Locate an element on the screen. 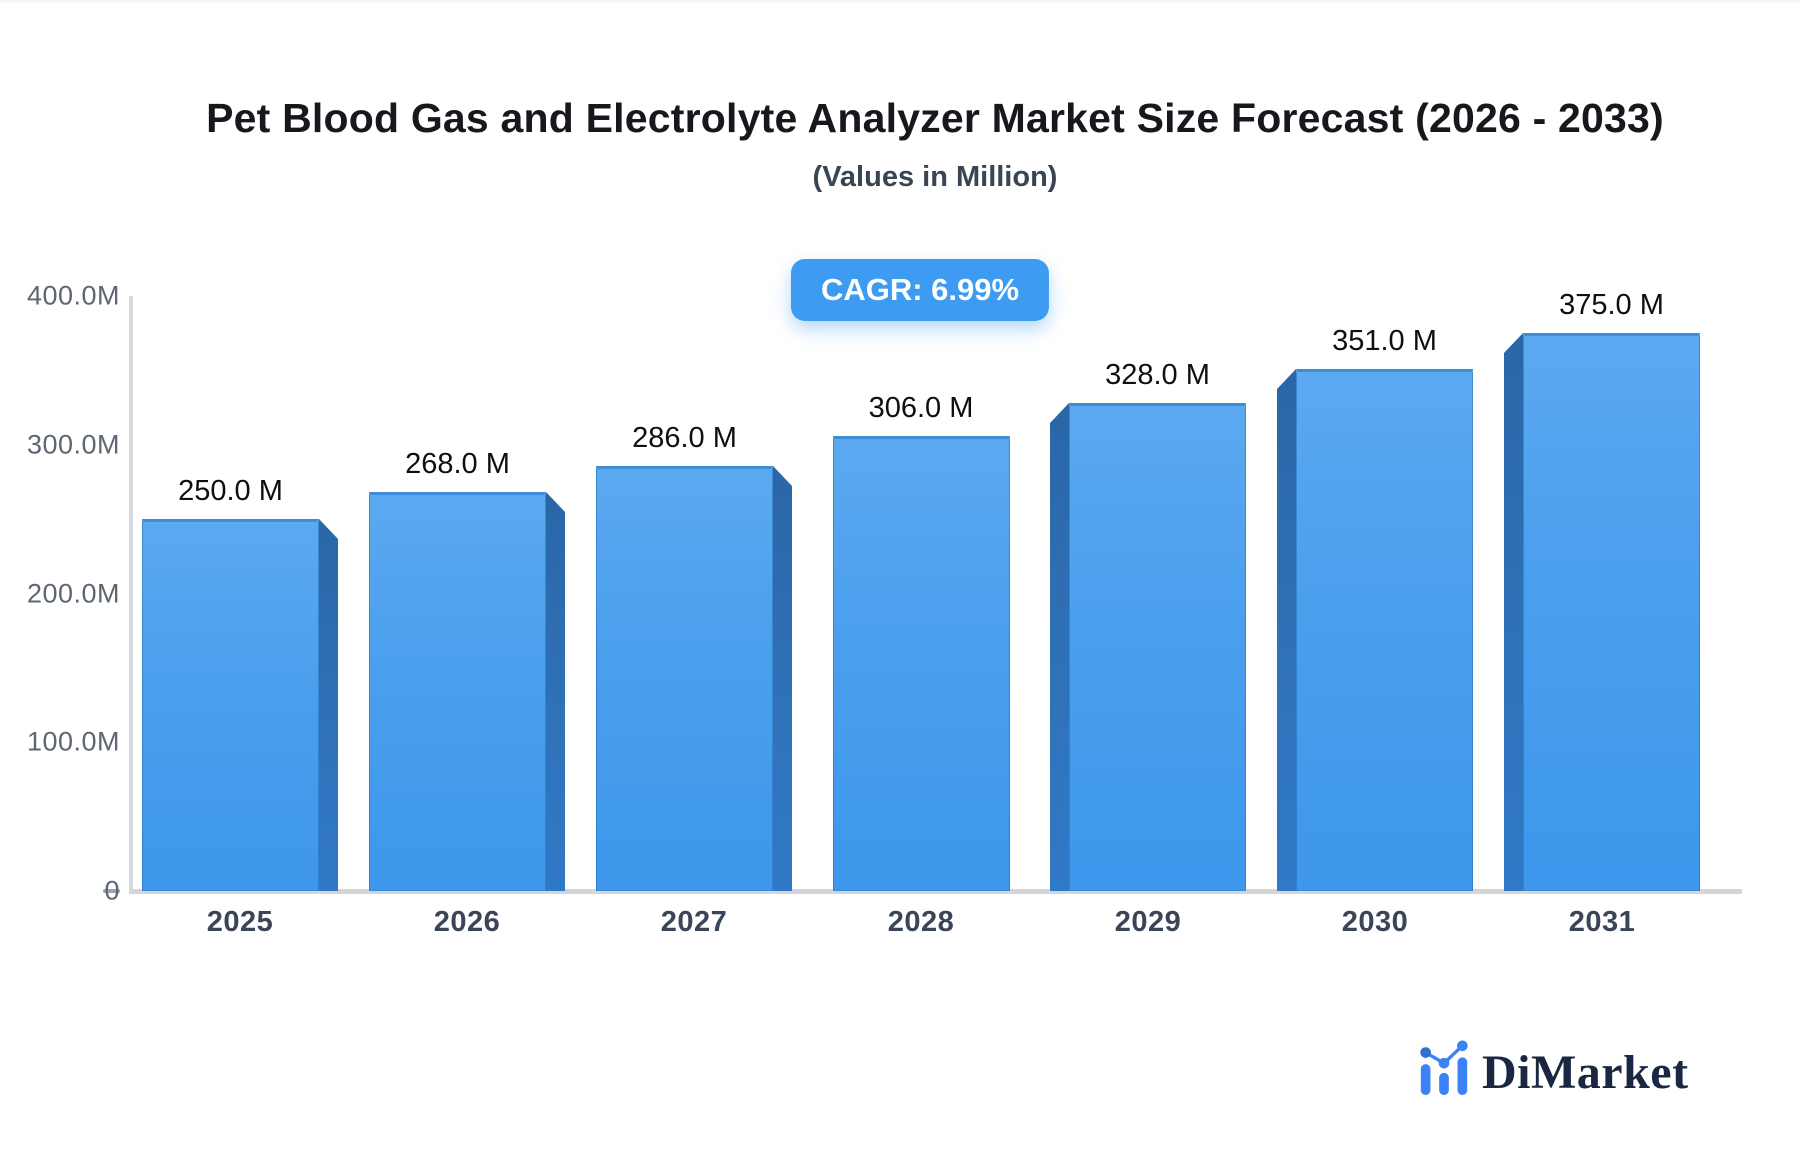 This screenshot has width=1800, height=1156. bar-2030 is located at coordinates (1384, 630).